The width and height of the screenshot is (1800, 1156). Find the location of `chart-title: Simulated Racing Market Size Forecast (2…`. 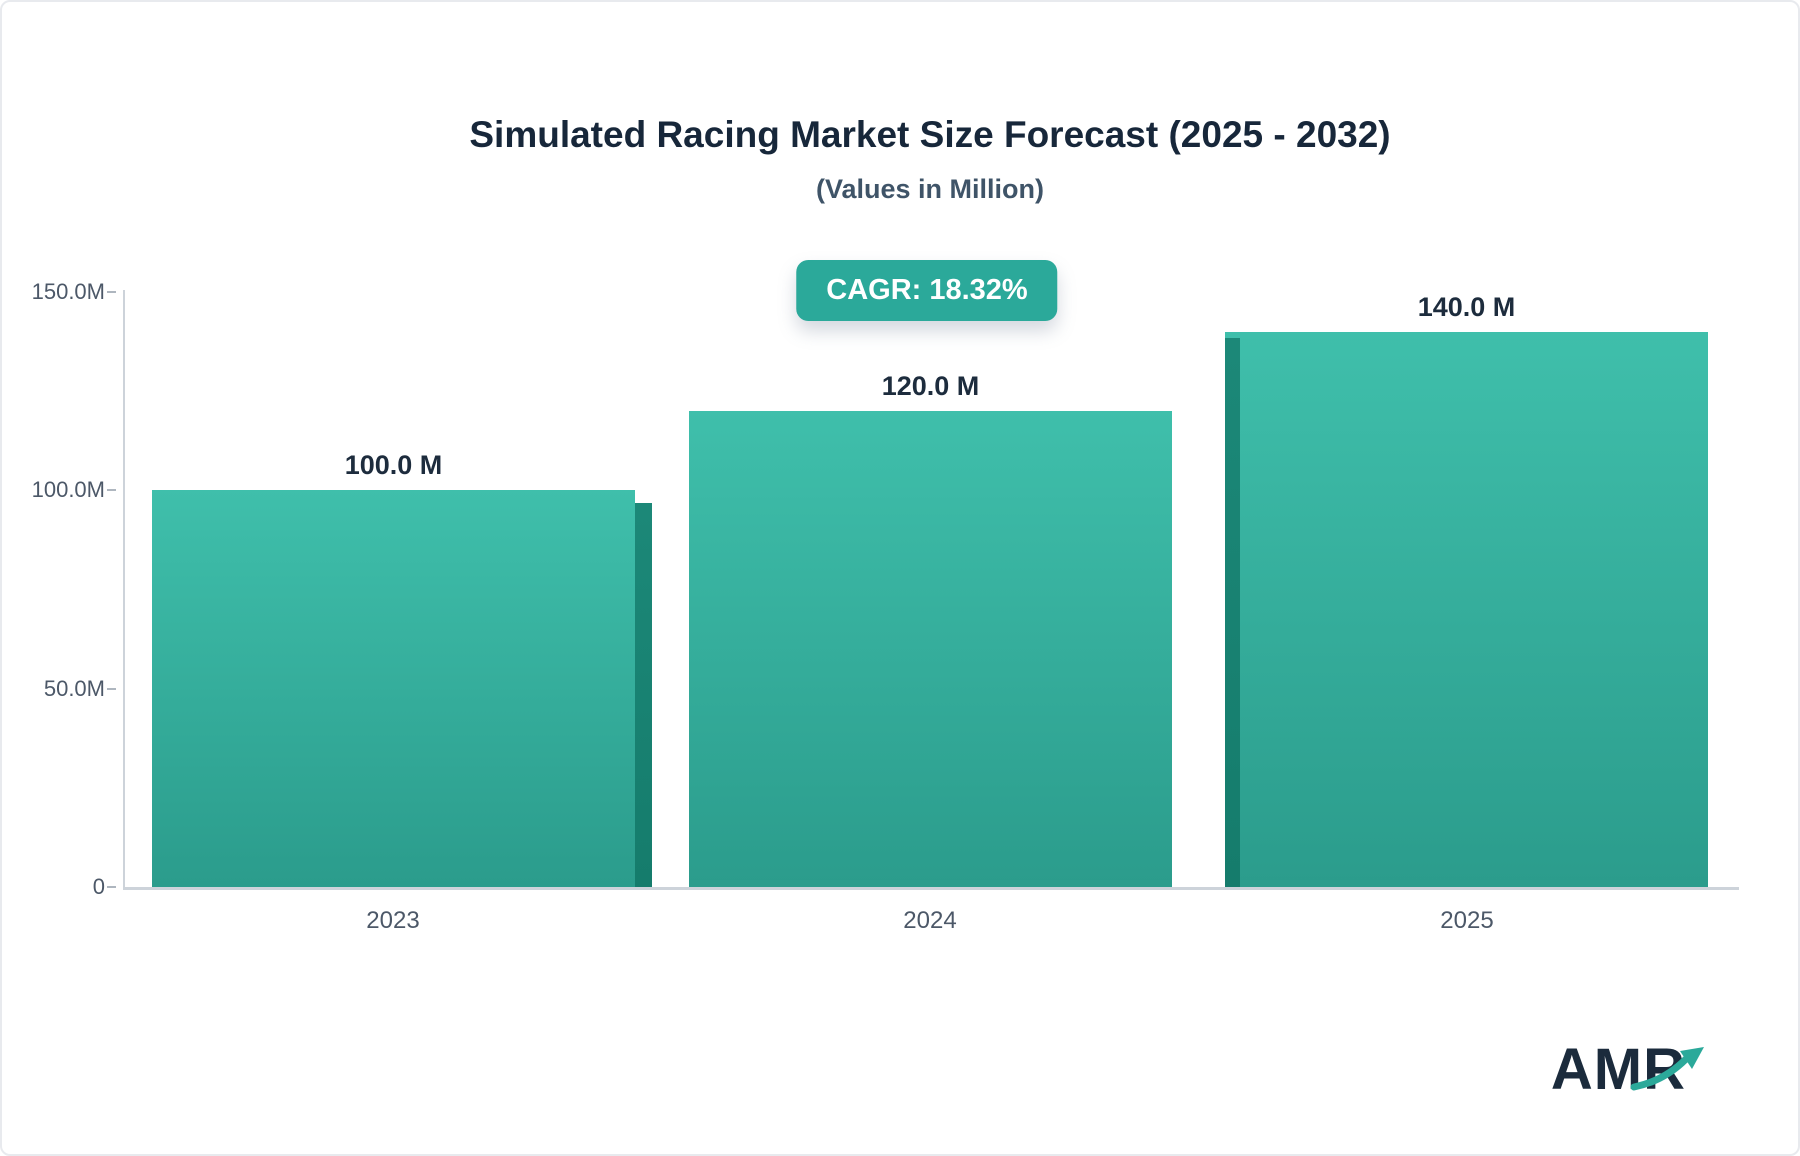

chart-title: Simulated Racing Market Size Forecast (2… is located at coordinates (930, 134).